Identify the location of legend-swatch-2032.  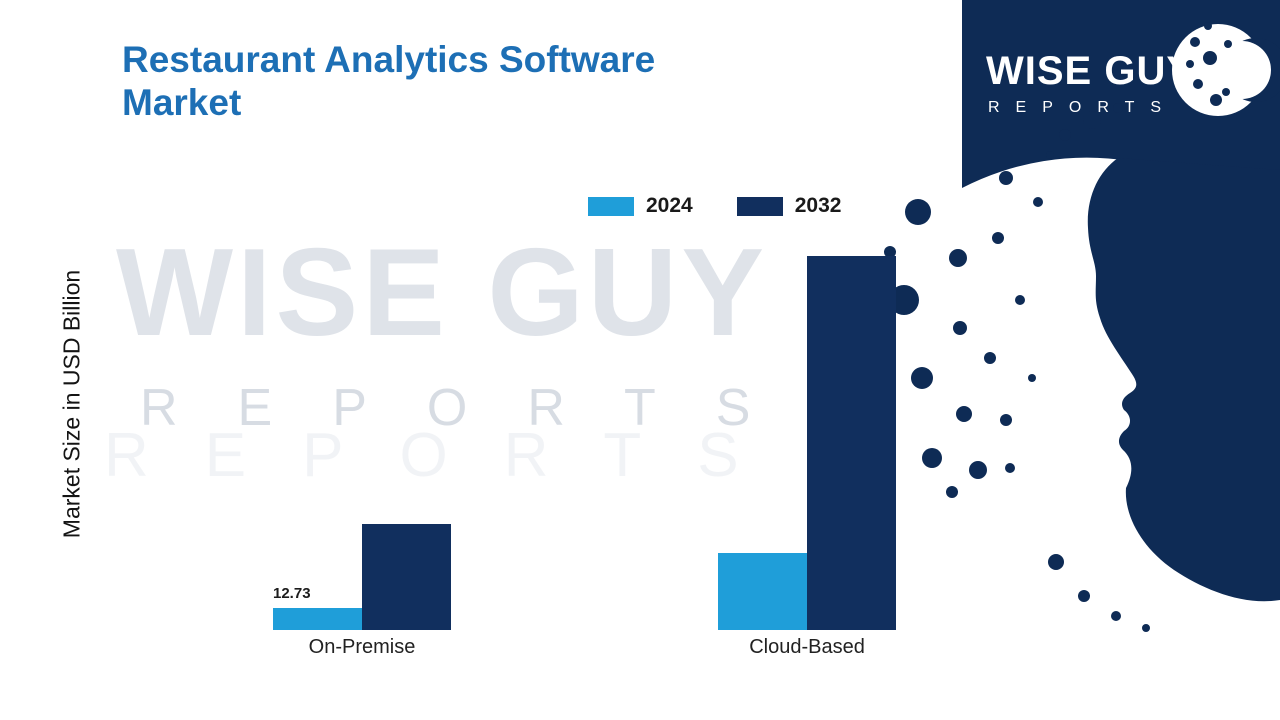
(759, 206).